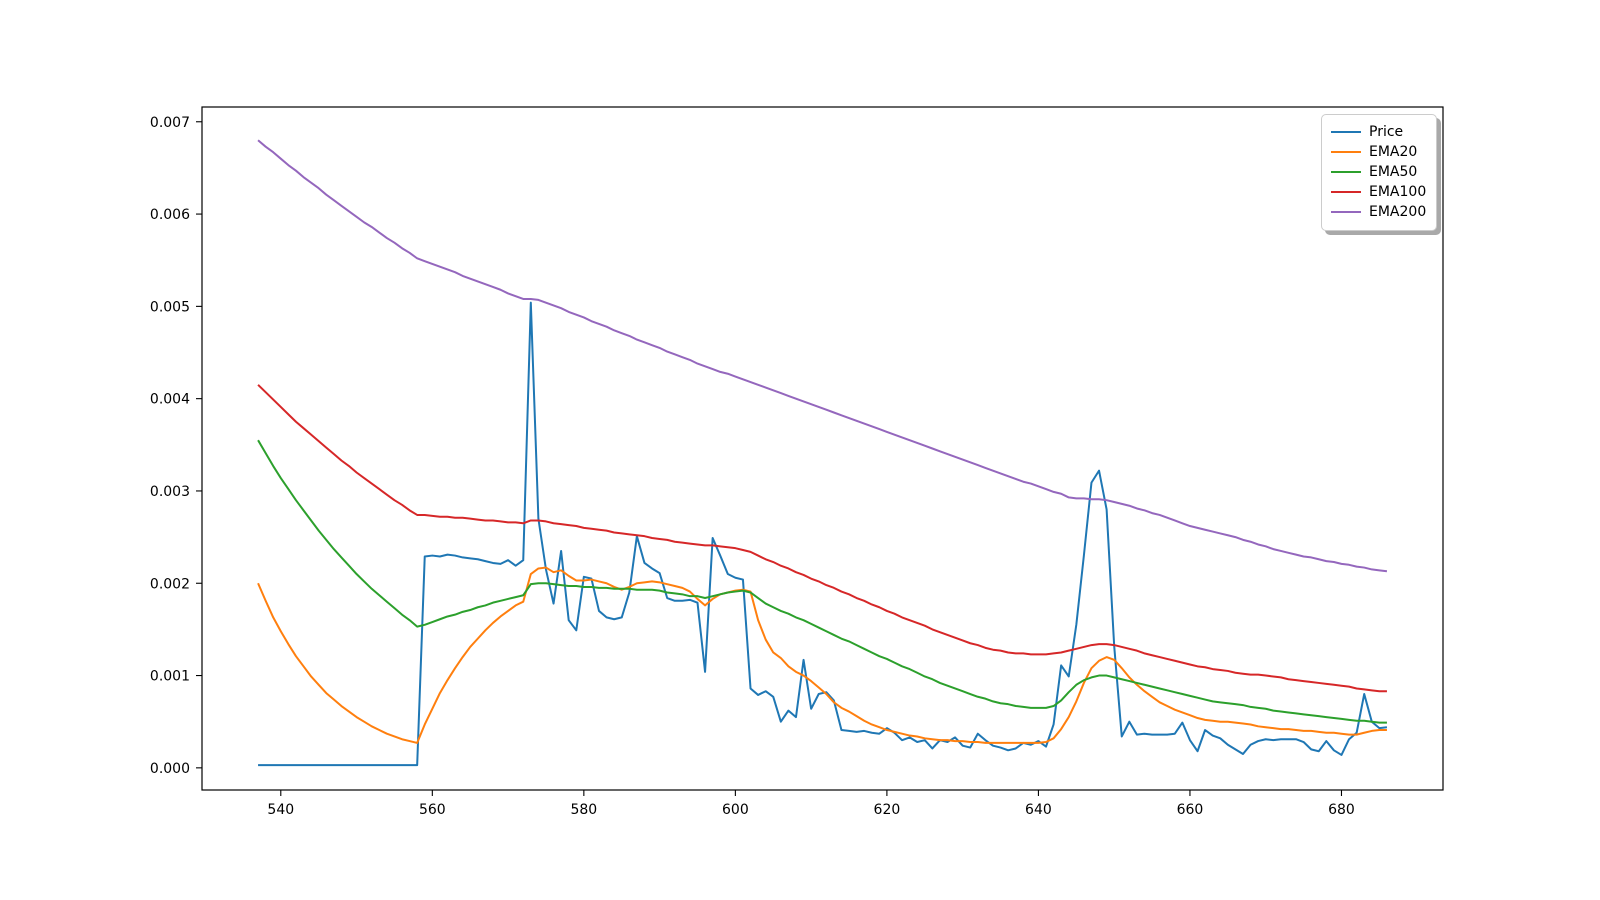 The width and height of the screenshot is (1600, 900). I want to click on legend-label-ema20: EMA20, so click(1393, 152).